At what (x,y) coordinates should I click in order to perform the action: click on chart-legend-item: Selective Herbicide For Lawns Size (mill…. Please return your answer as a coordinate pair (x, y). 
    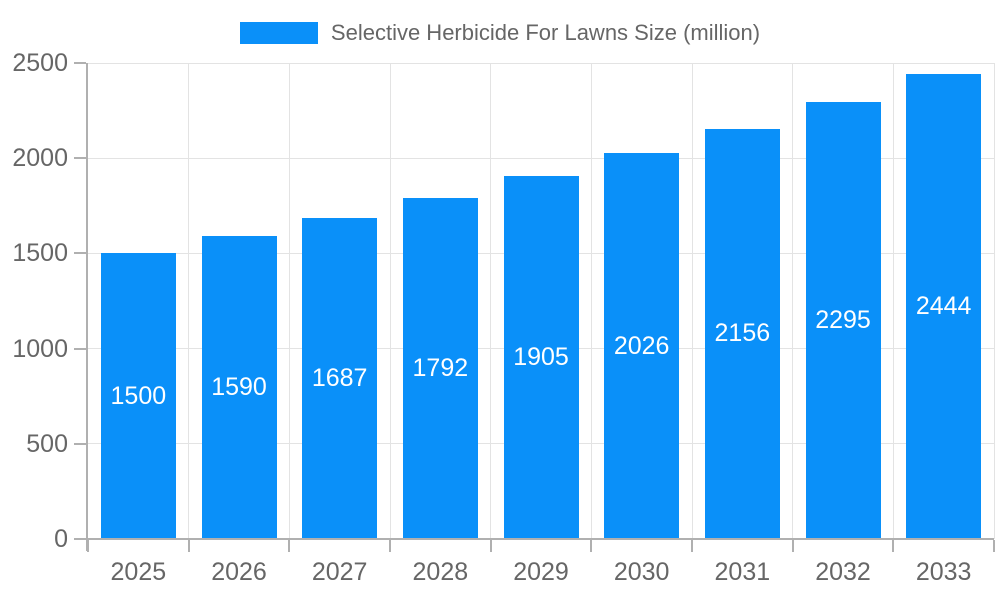
    Looking at the image, I should click on (500, 33).